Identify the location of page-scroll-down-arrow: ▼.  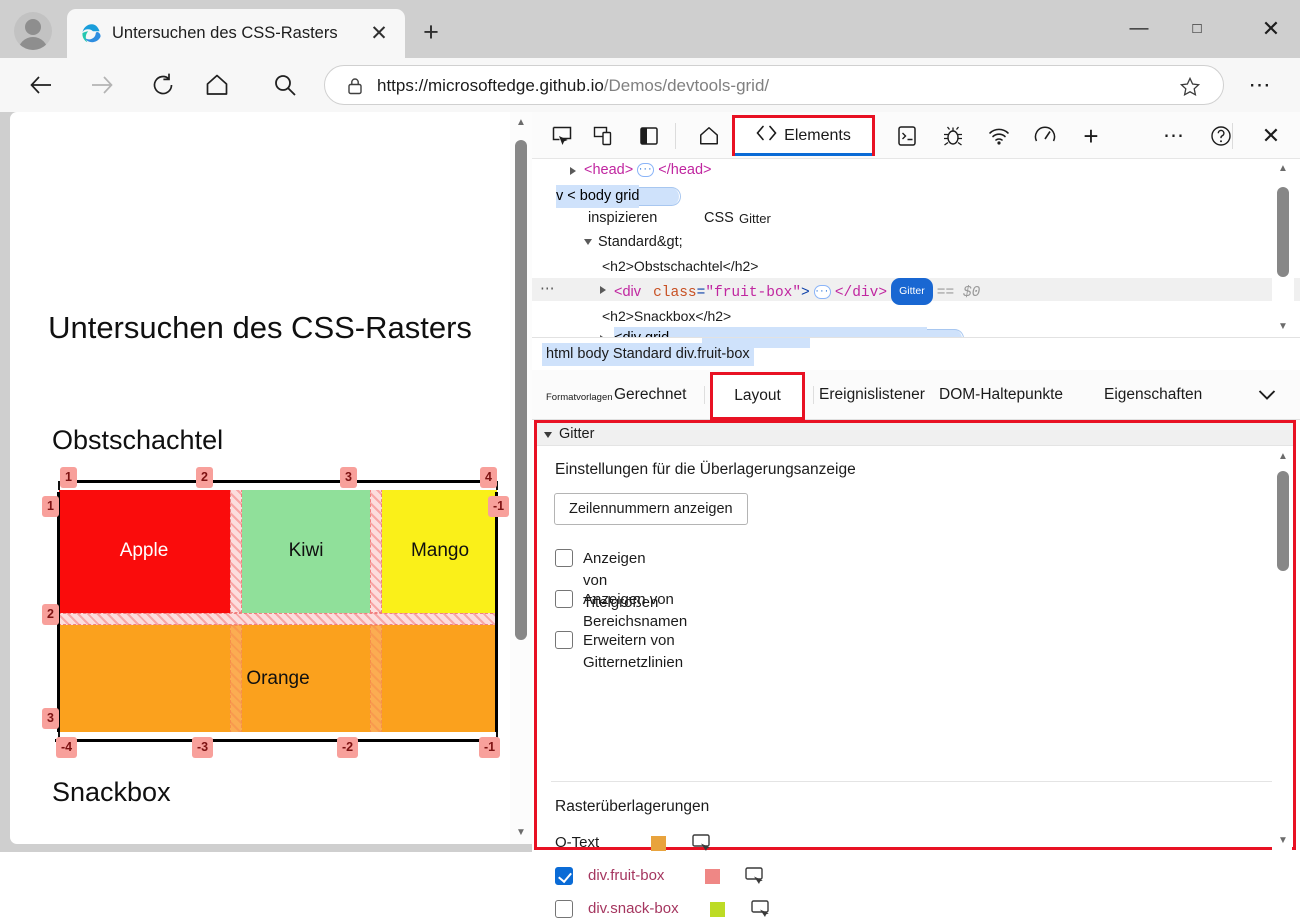
(521, 833).